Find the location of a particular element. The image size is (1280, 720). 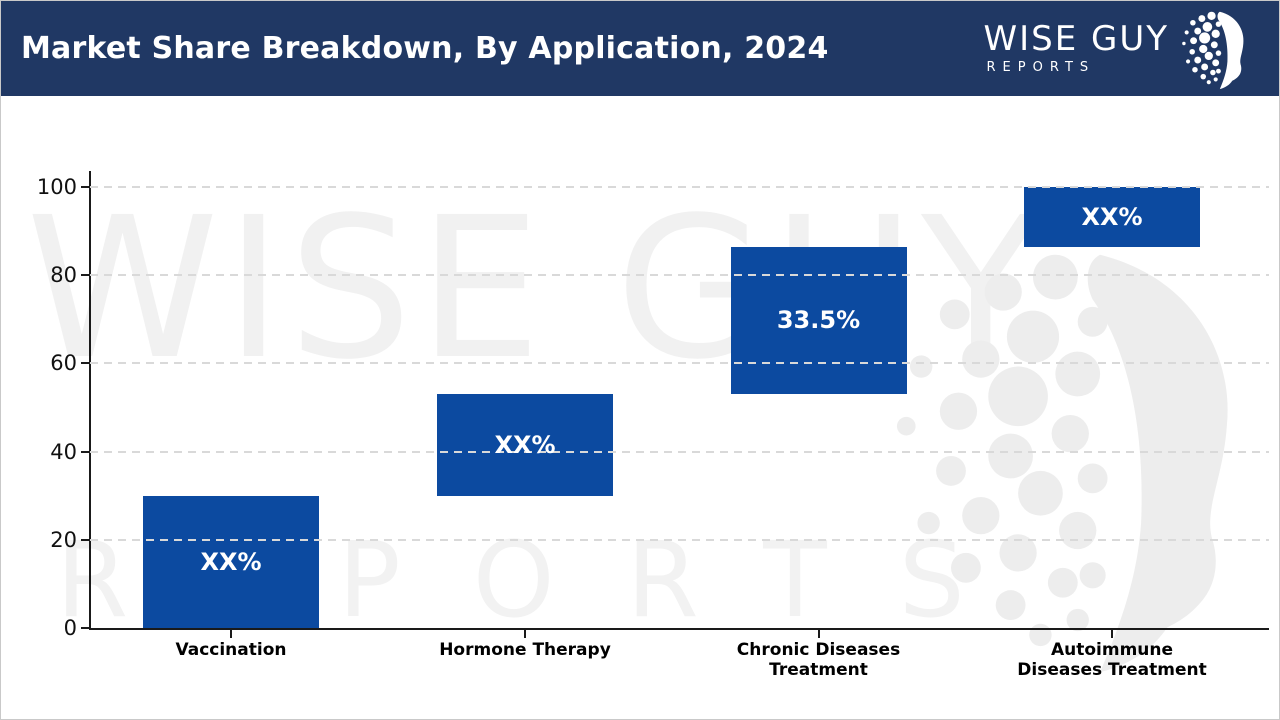

category-label-line: Hormone Therapy is located at coordinates (525, 650).